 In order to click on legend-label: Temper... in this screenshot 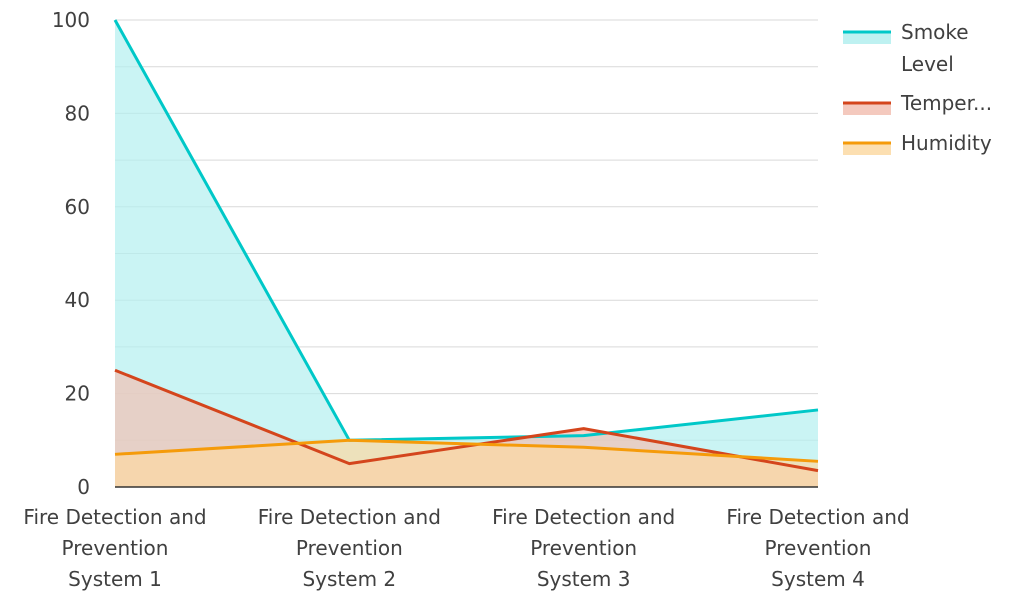, I will do `click(946, 103)`.